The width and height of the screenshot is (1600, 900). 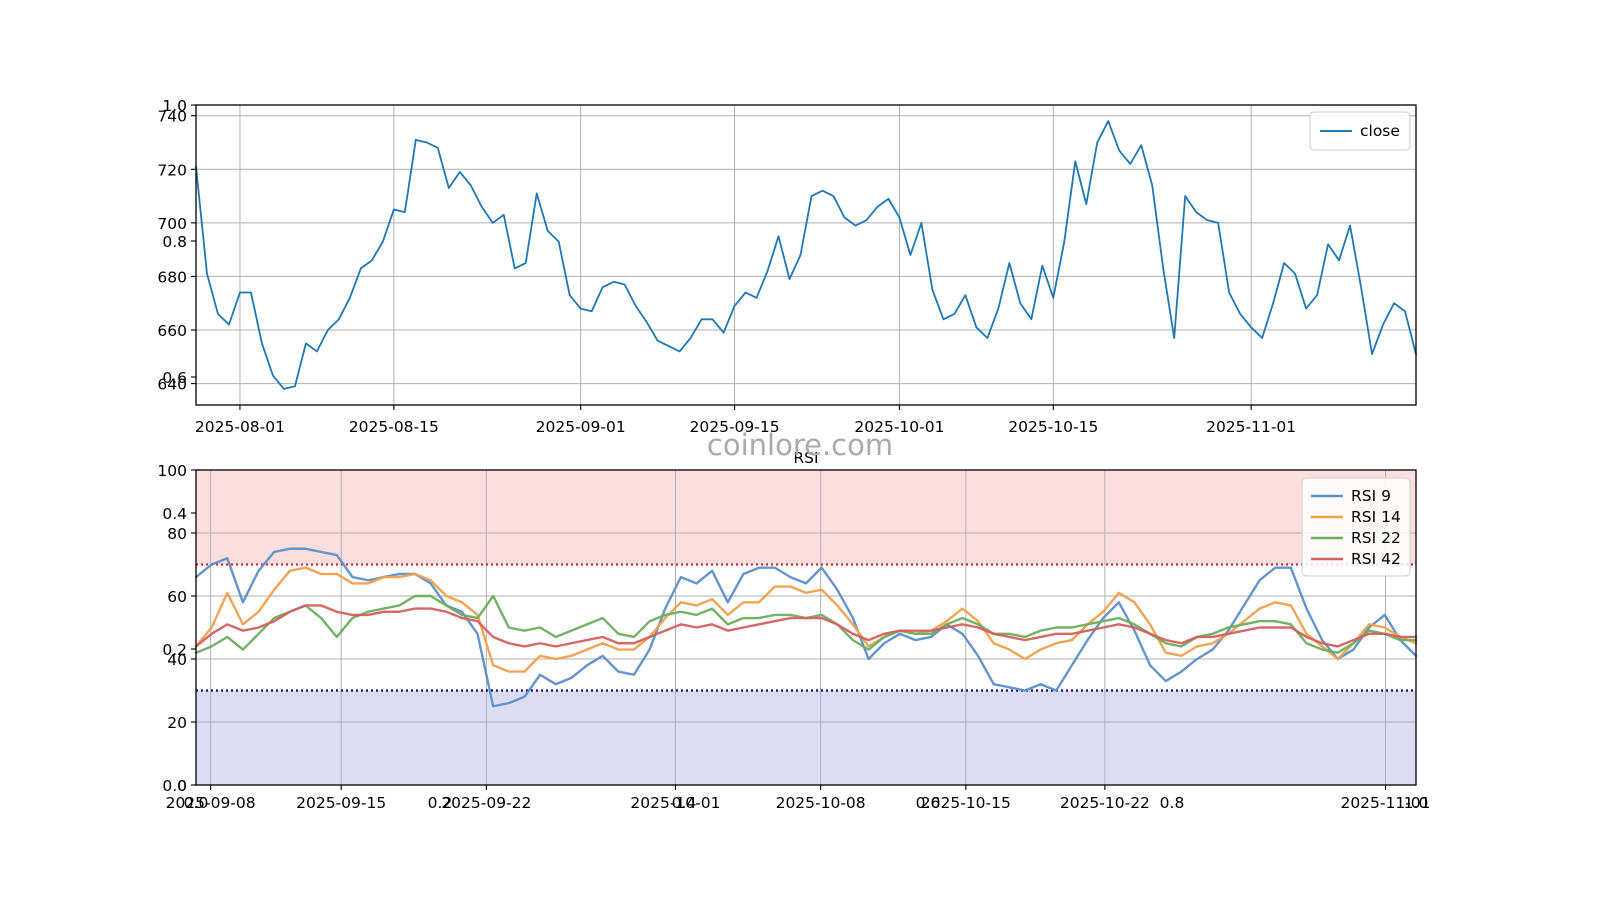 What do you see at coordinates (172, 117) in the screenshot?
I see `price-ytick-label: 740` at bounding box center [172, 117].